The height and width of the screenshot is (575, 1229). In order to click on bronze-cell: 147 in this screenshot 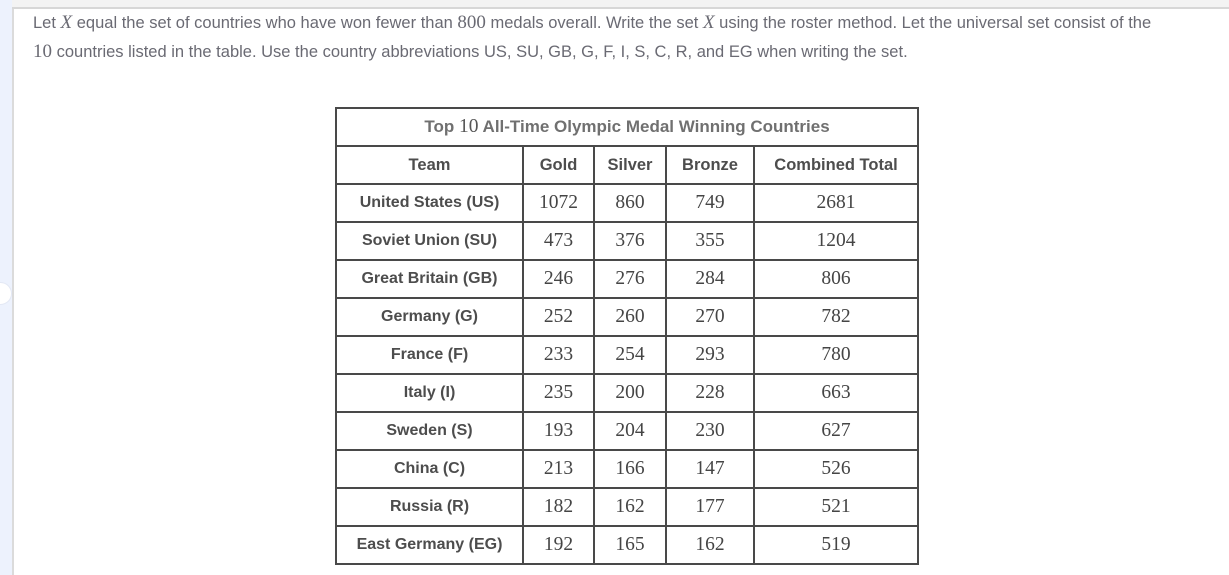, I will do `click(710, 469)`.